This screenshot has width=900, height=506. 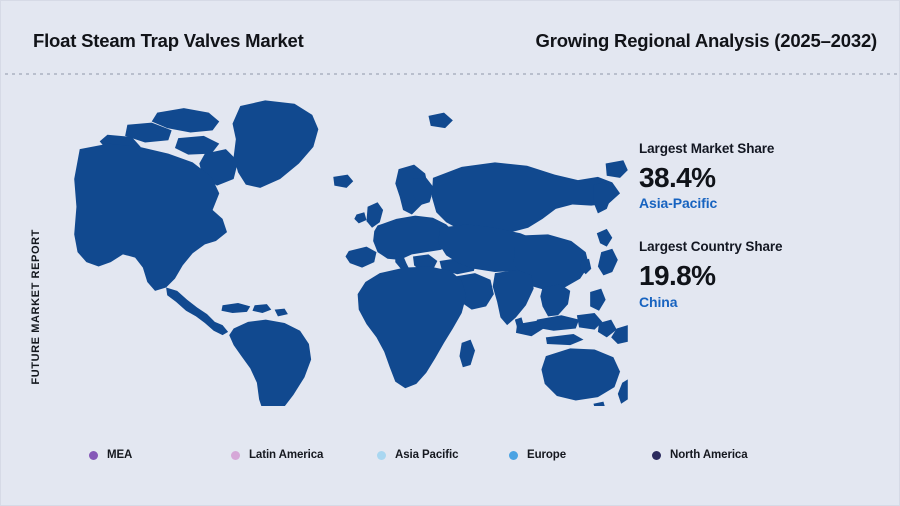 What do you see at coordinates (551, 262) in the screenshot?
I see `landmass-east-asia` at bounding box center [551, 262].